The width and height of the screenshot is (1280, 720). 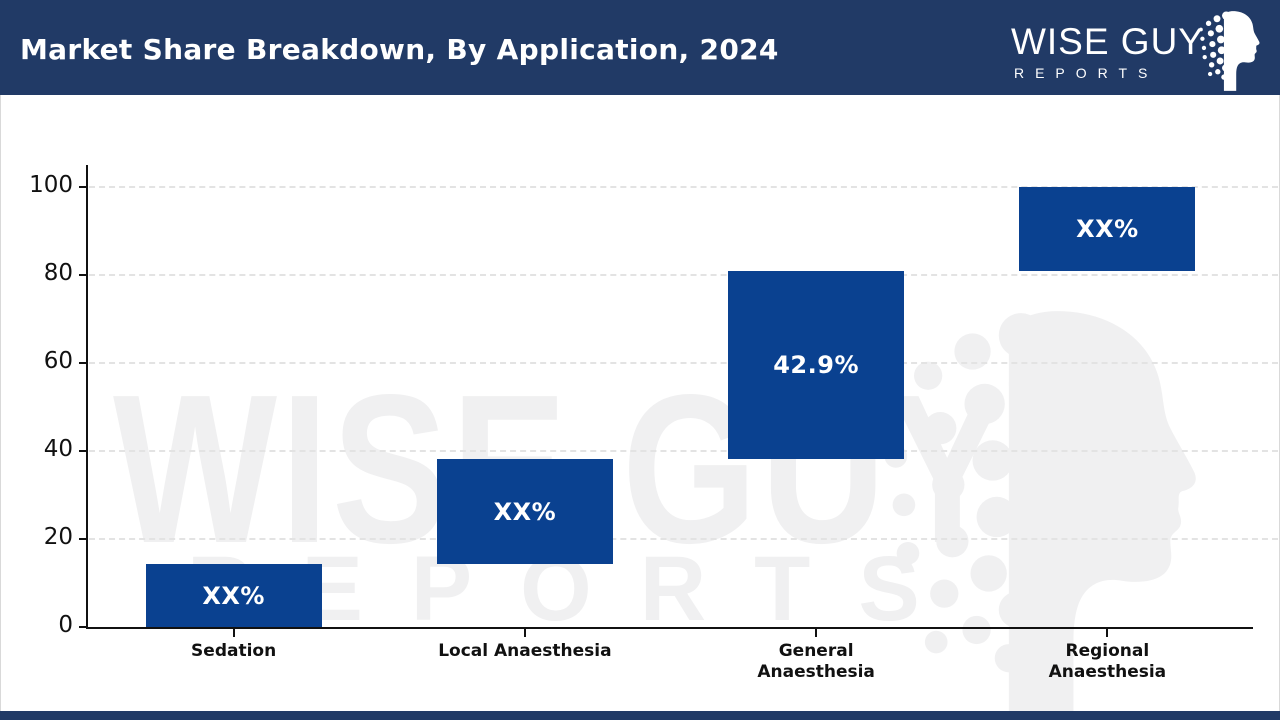 What do you see at coordinates (58, 449) in the screenshot?
I see `y-tick-label-40: 40` at bounding box center [58, 449].